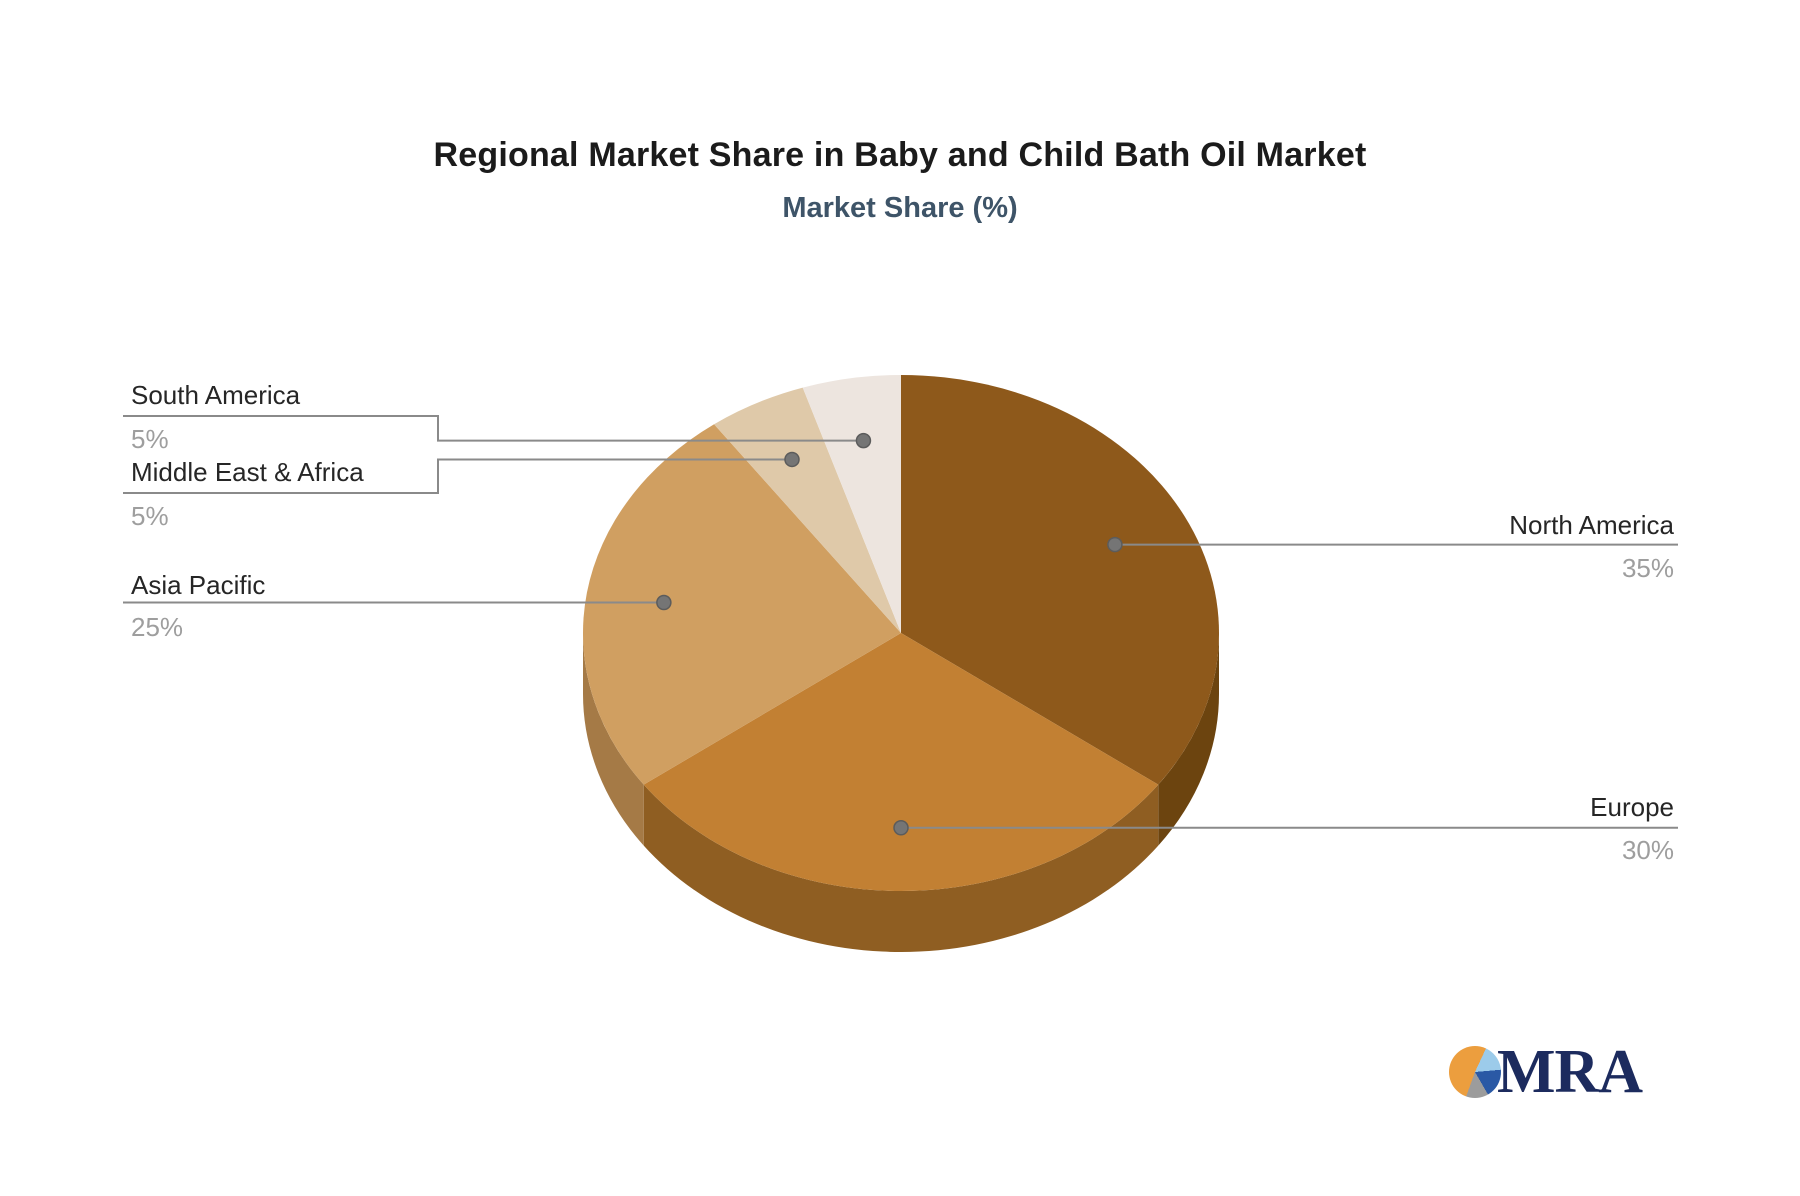 This screenshot has width=1800, height=1196. Describe the element at coordinates (157, 627) in the screenshot. I see `callout-value-asia-pacific: 25%` at that location.